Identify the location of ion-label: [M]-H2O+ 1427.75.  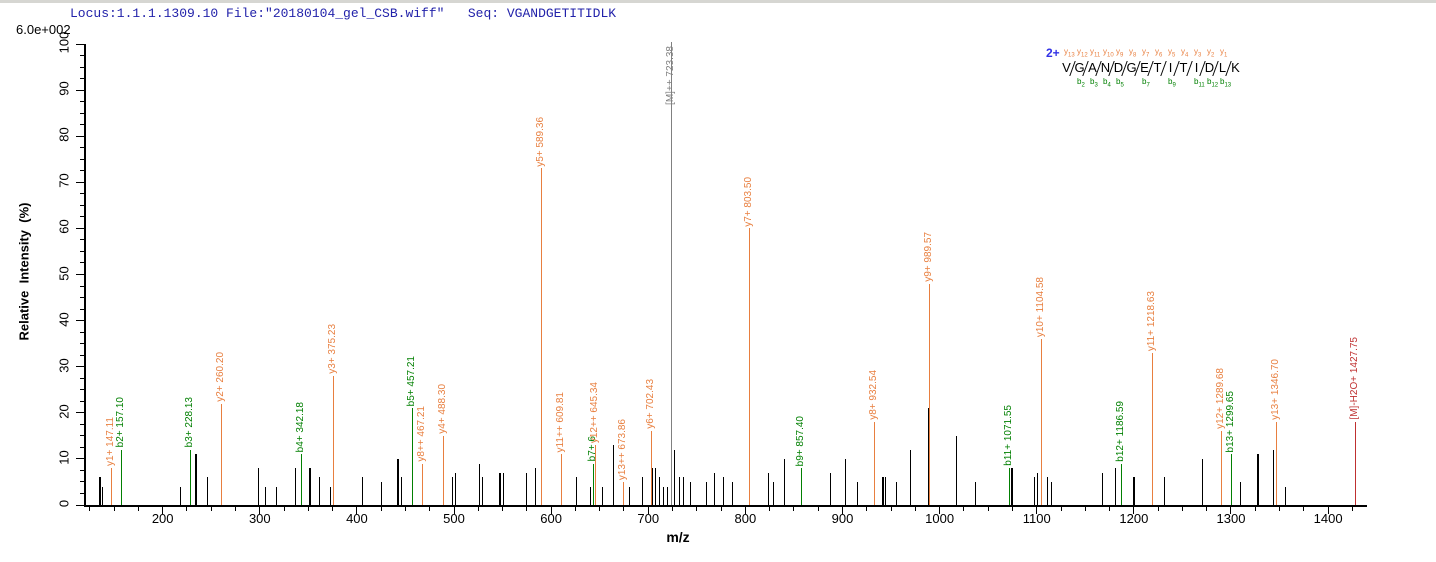
(1355, 379).